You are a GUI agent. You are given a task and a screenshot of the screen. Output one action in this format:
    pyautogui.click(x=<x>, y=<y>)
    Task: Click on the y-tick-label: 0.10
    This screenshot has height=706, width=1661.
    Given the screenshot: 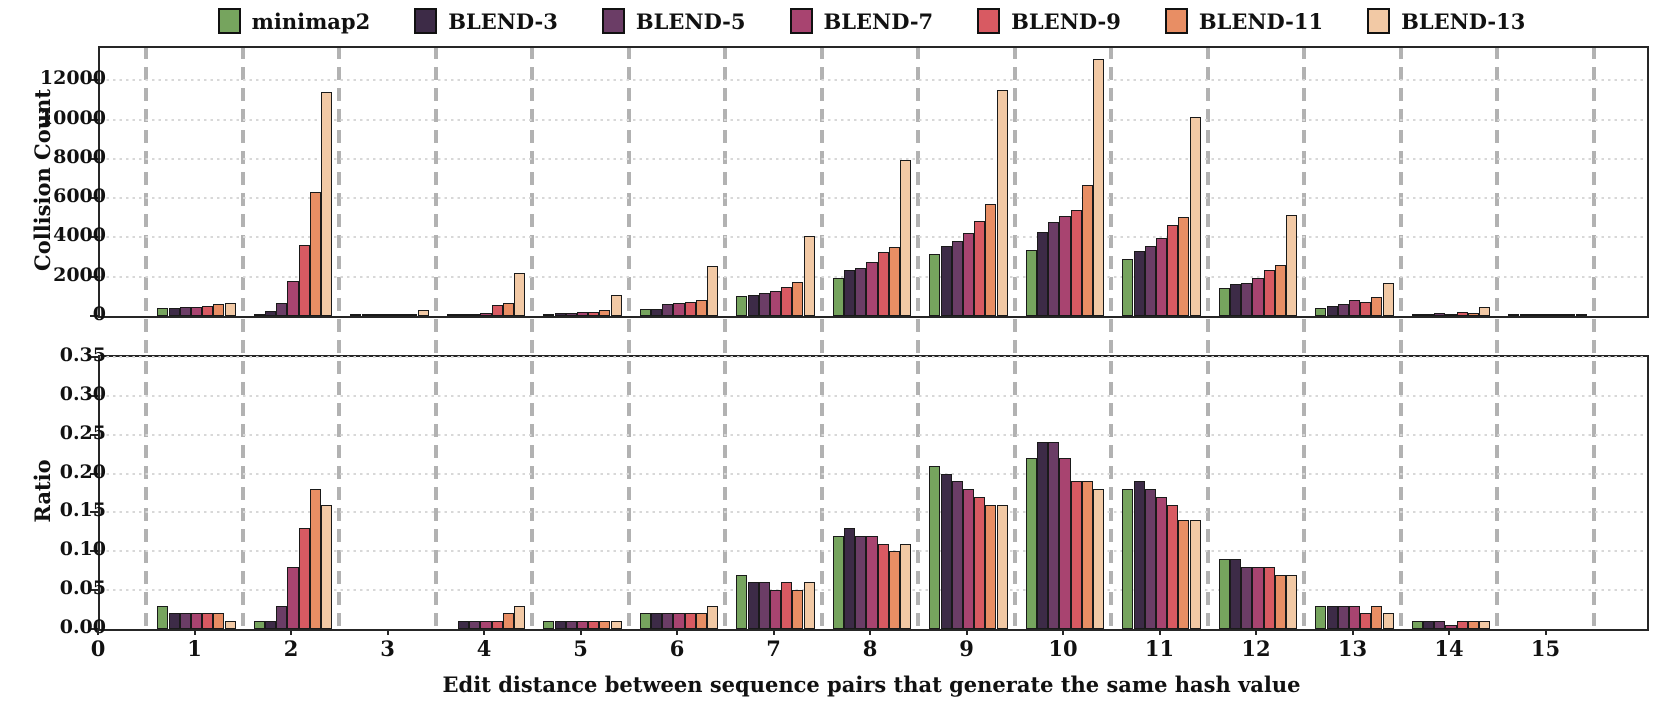 What is the action you would take?
    pyautogui.click(x=82, y=549)
    